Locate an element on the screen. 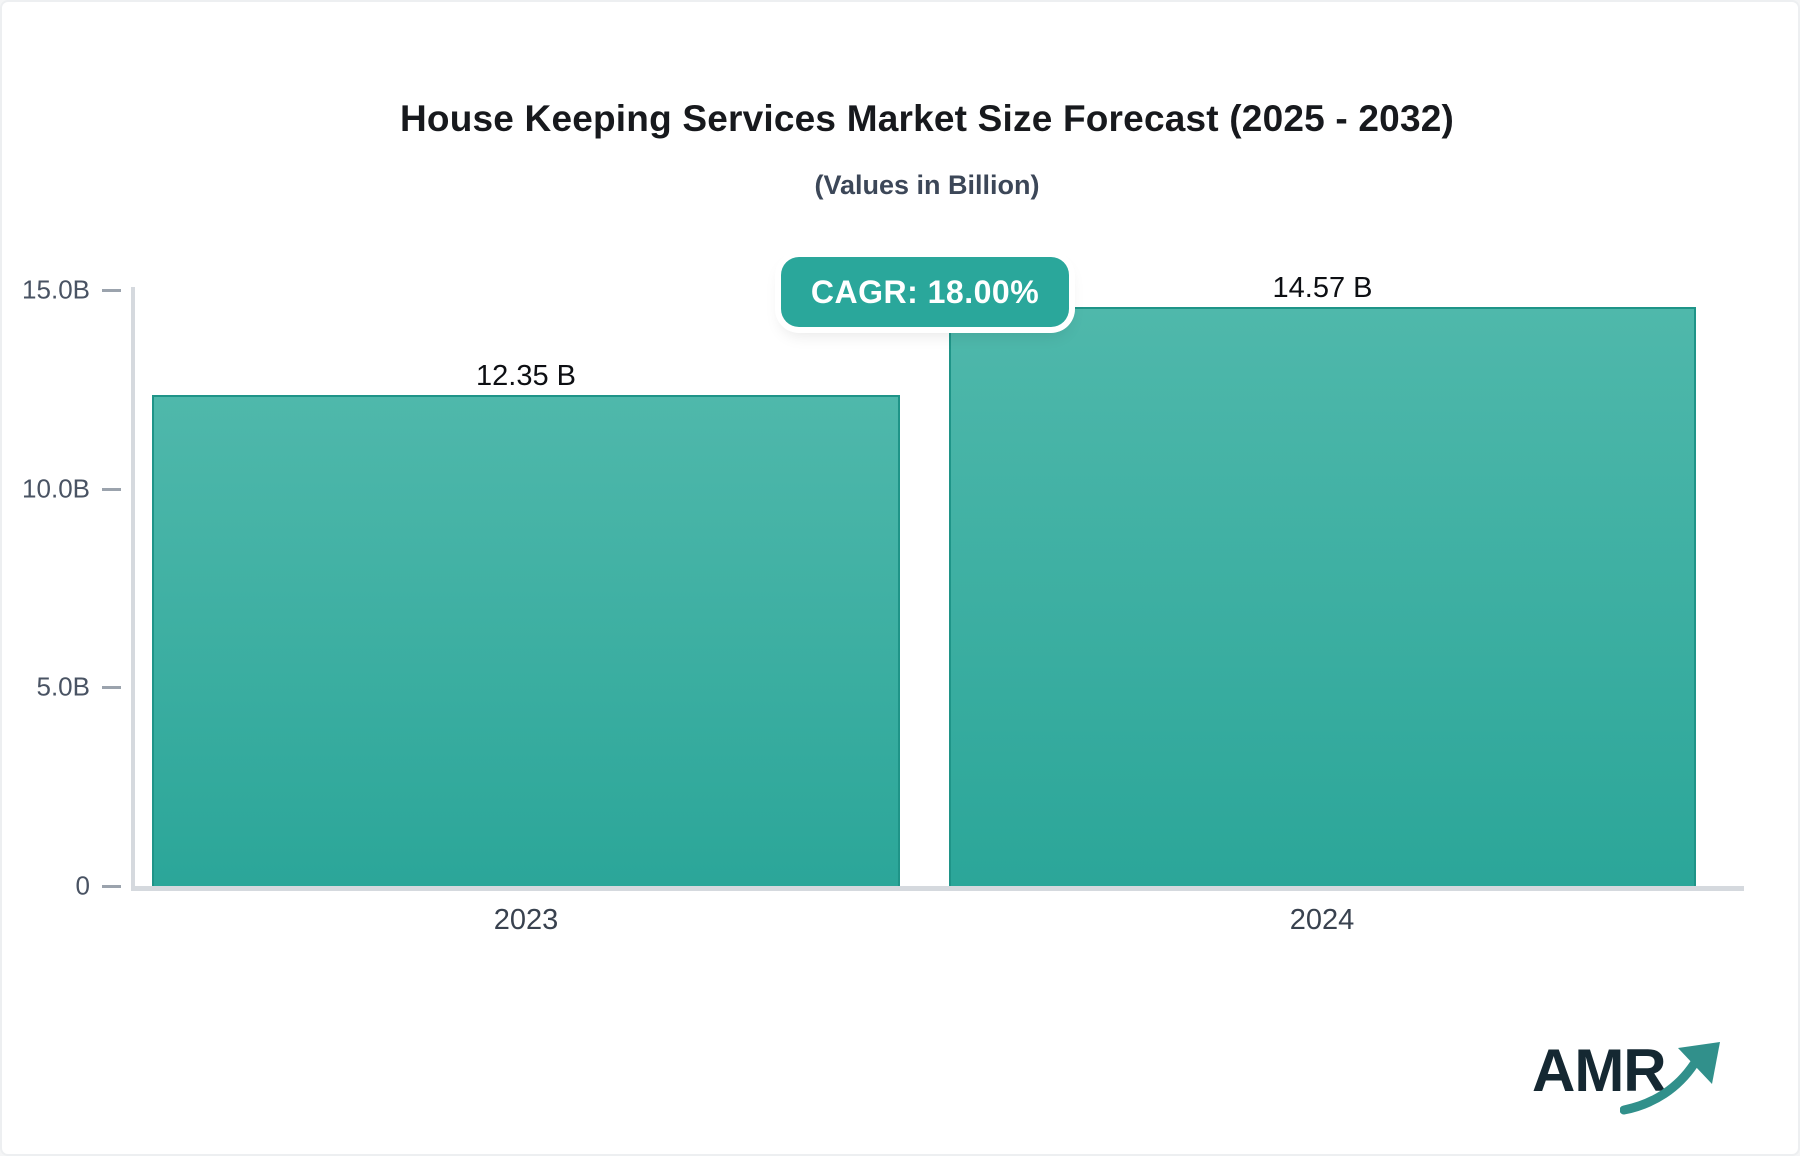 This screenshot has height=1156, width=1800. x-axis-line is located at coordinates (937, 888).